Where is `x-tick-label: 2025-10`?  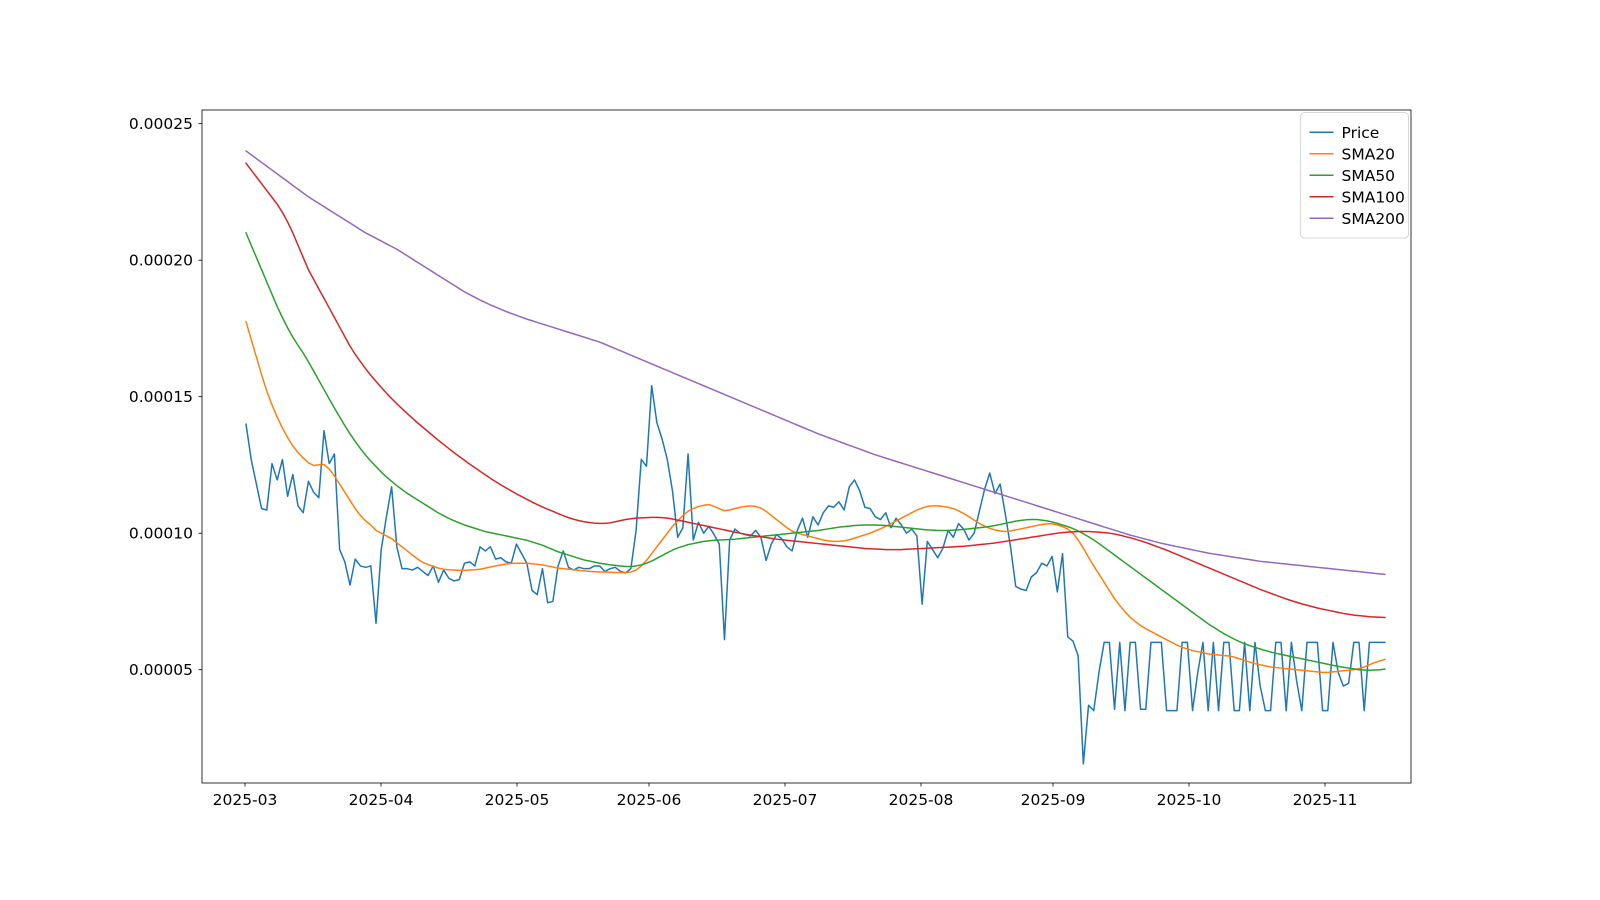 x-tick-label: 2025-10 is located at coordinates (1189, 800).